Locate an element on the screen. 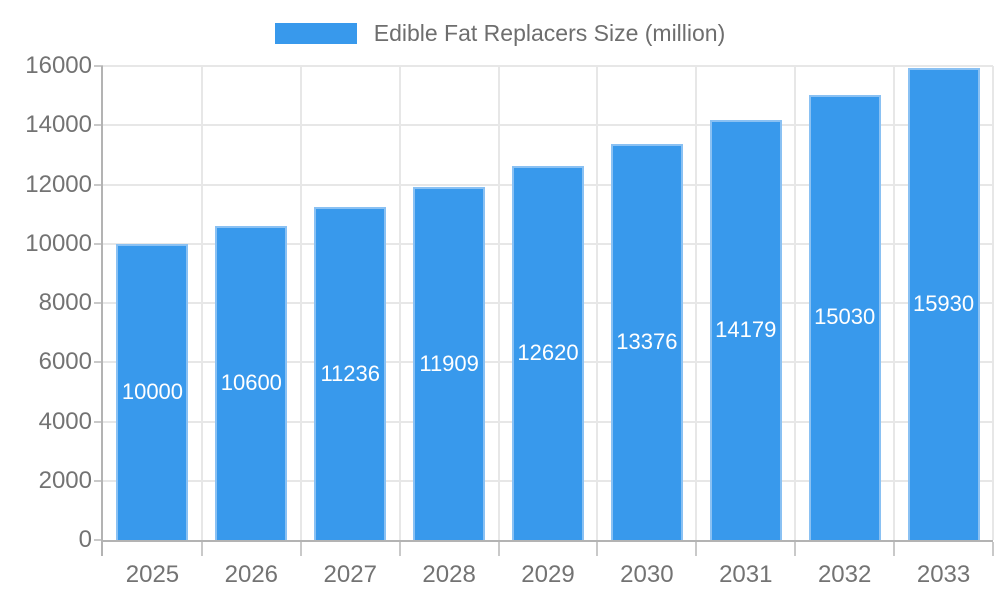 Image resolution: width=1000 pixels, height=600 pixels. x-tick-label: 2029 is located at coordinates (548, 574).